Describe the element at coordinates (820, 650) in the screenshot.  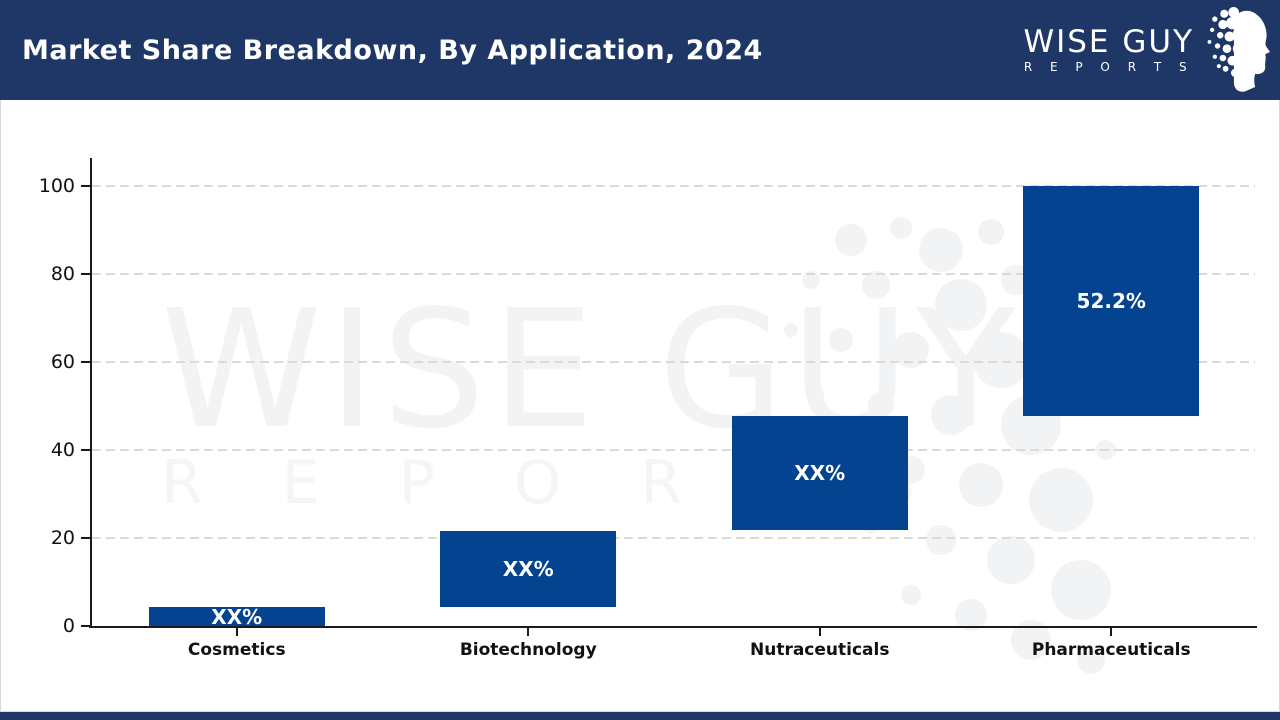
I see `x-axis-category-label: Nutraceuticals` at that location.